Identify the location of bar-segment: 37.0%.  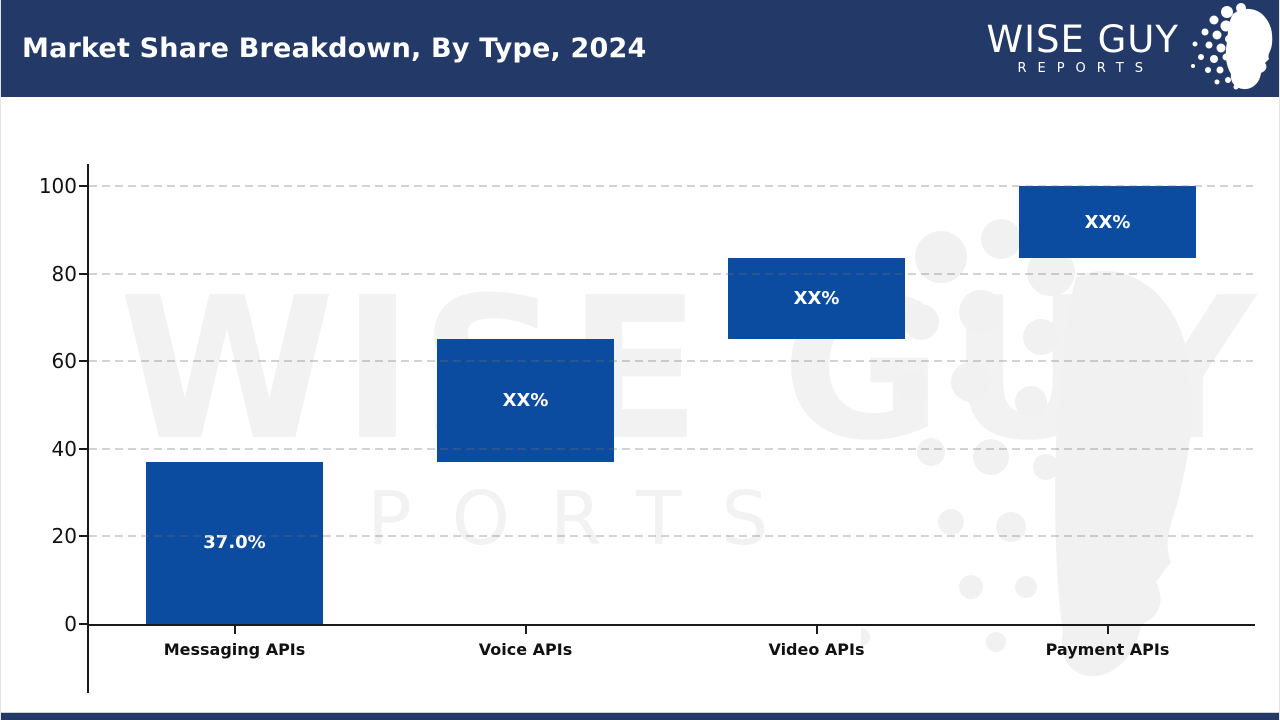
(234, 542).